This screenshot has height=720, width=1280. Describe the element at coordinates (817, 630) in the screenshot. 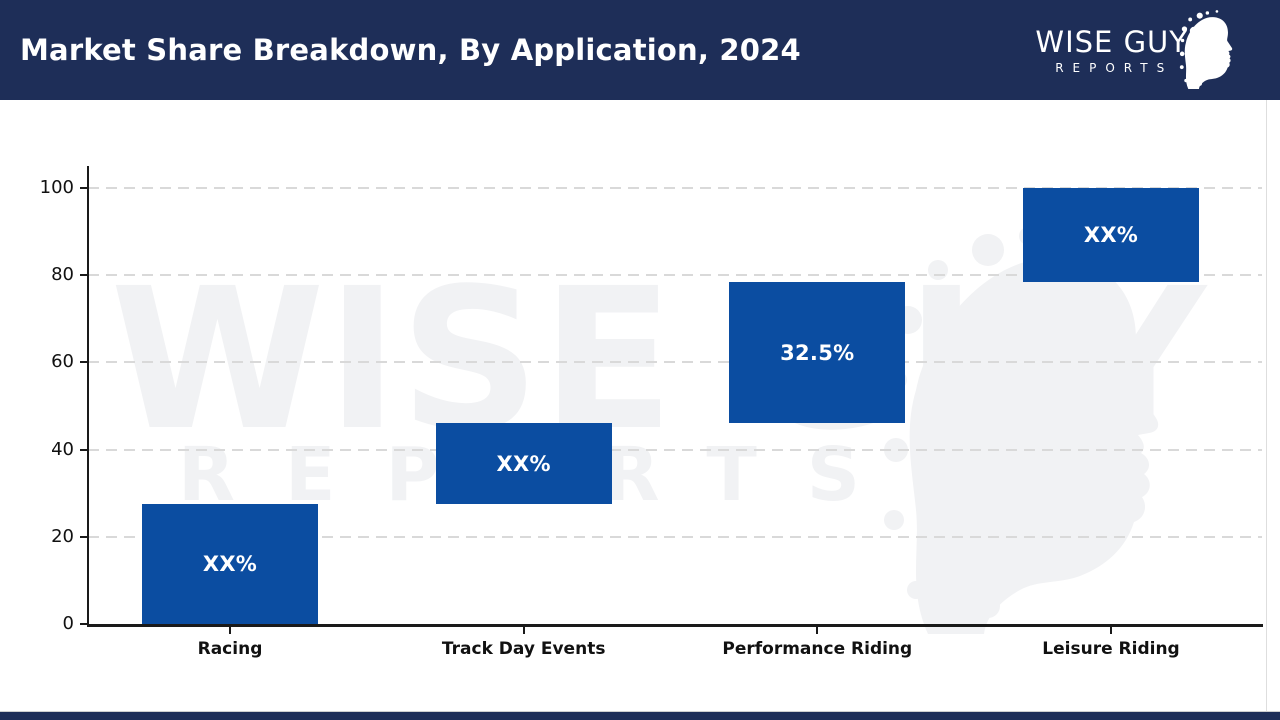

I see `x-tick-performance-riding` at that location.